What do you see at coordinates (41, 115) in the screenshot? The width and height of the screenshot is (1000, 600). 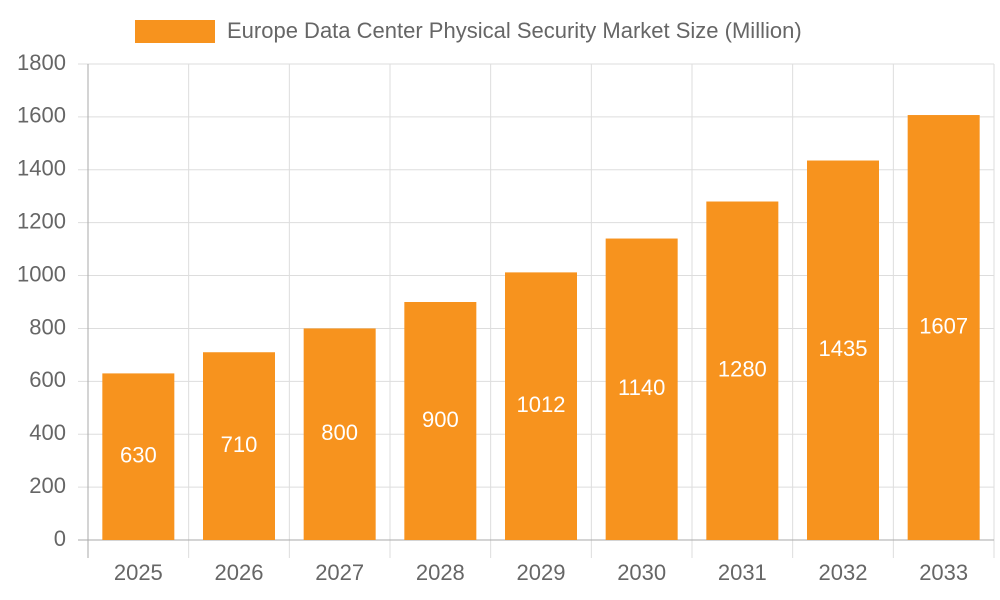 I see `y-tick-label: 1600` at bounding box center [41, 115].